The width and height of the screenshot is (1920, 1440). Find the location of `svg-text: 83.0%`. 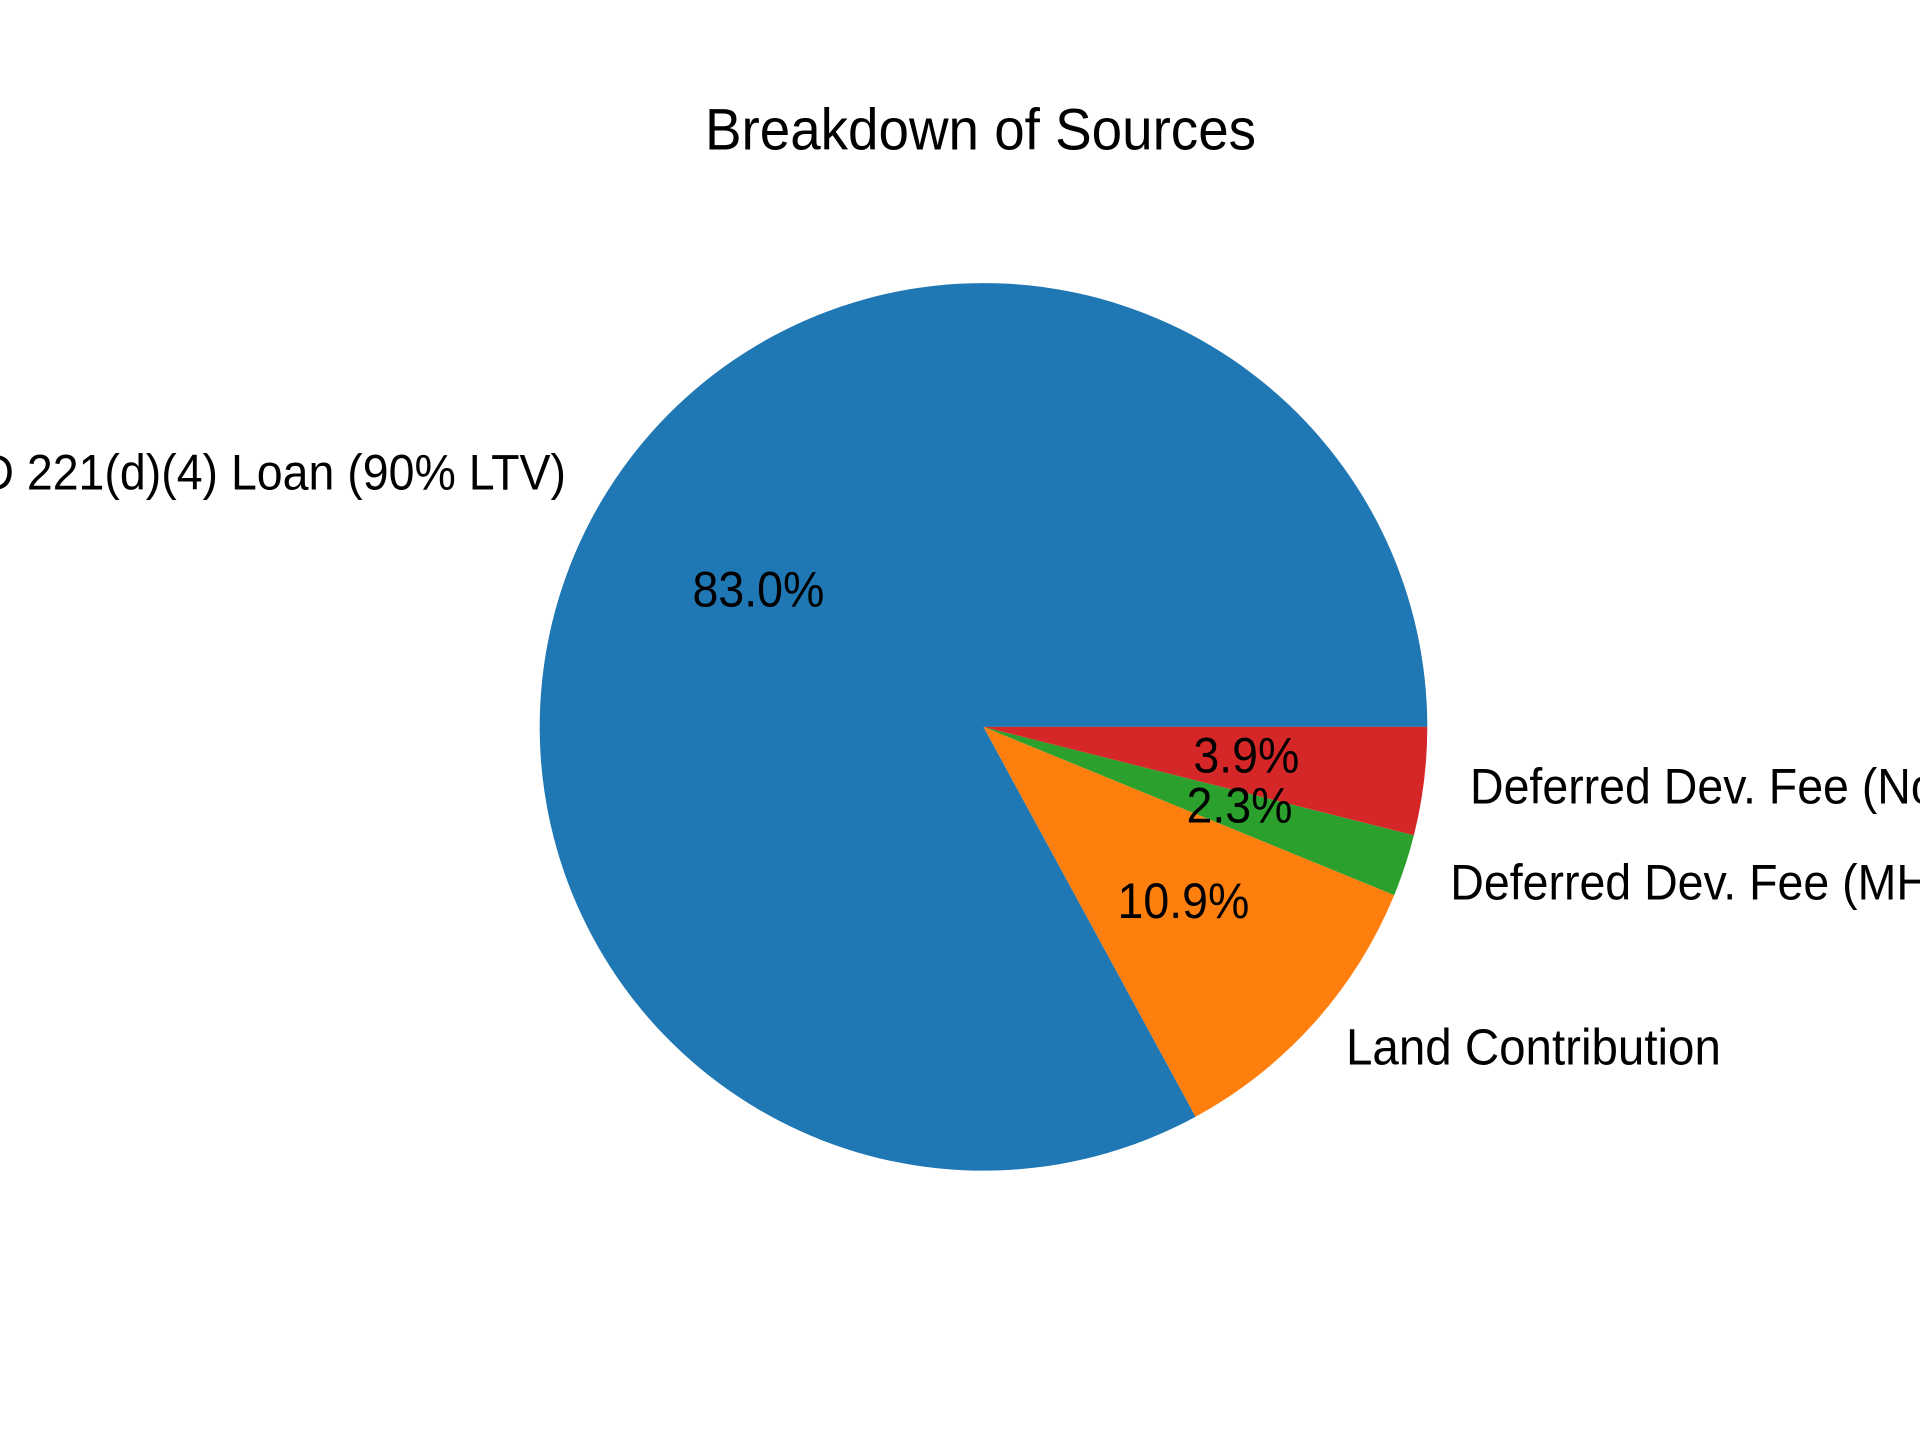

svg-text: 83.0% is located at coordinates (758, 590).